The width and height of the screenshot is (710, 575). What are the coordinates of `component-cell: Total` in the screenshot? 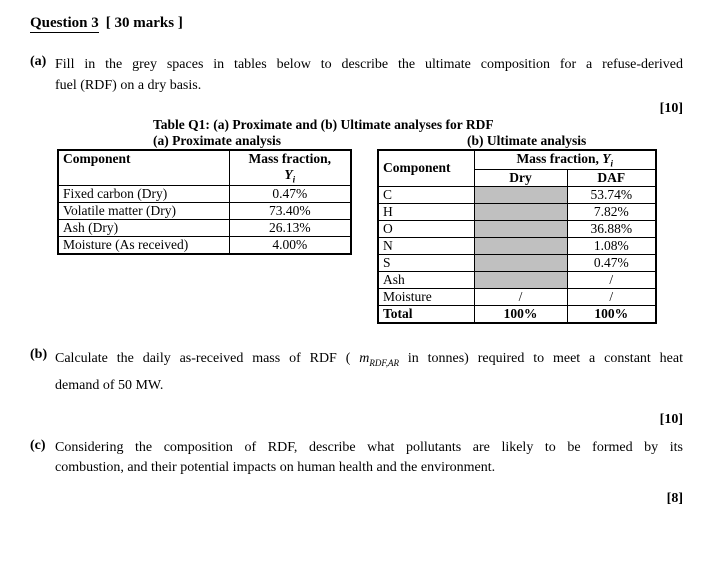 It's located at (426, 314).